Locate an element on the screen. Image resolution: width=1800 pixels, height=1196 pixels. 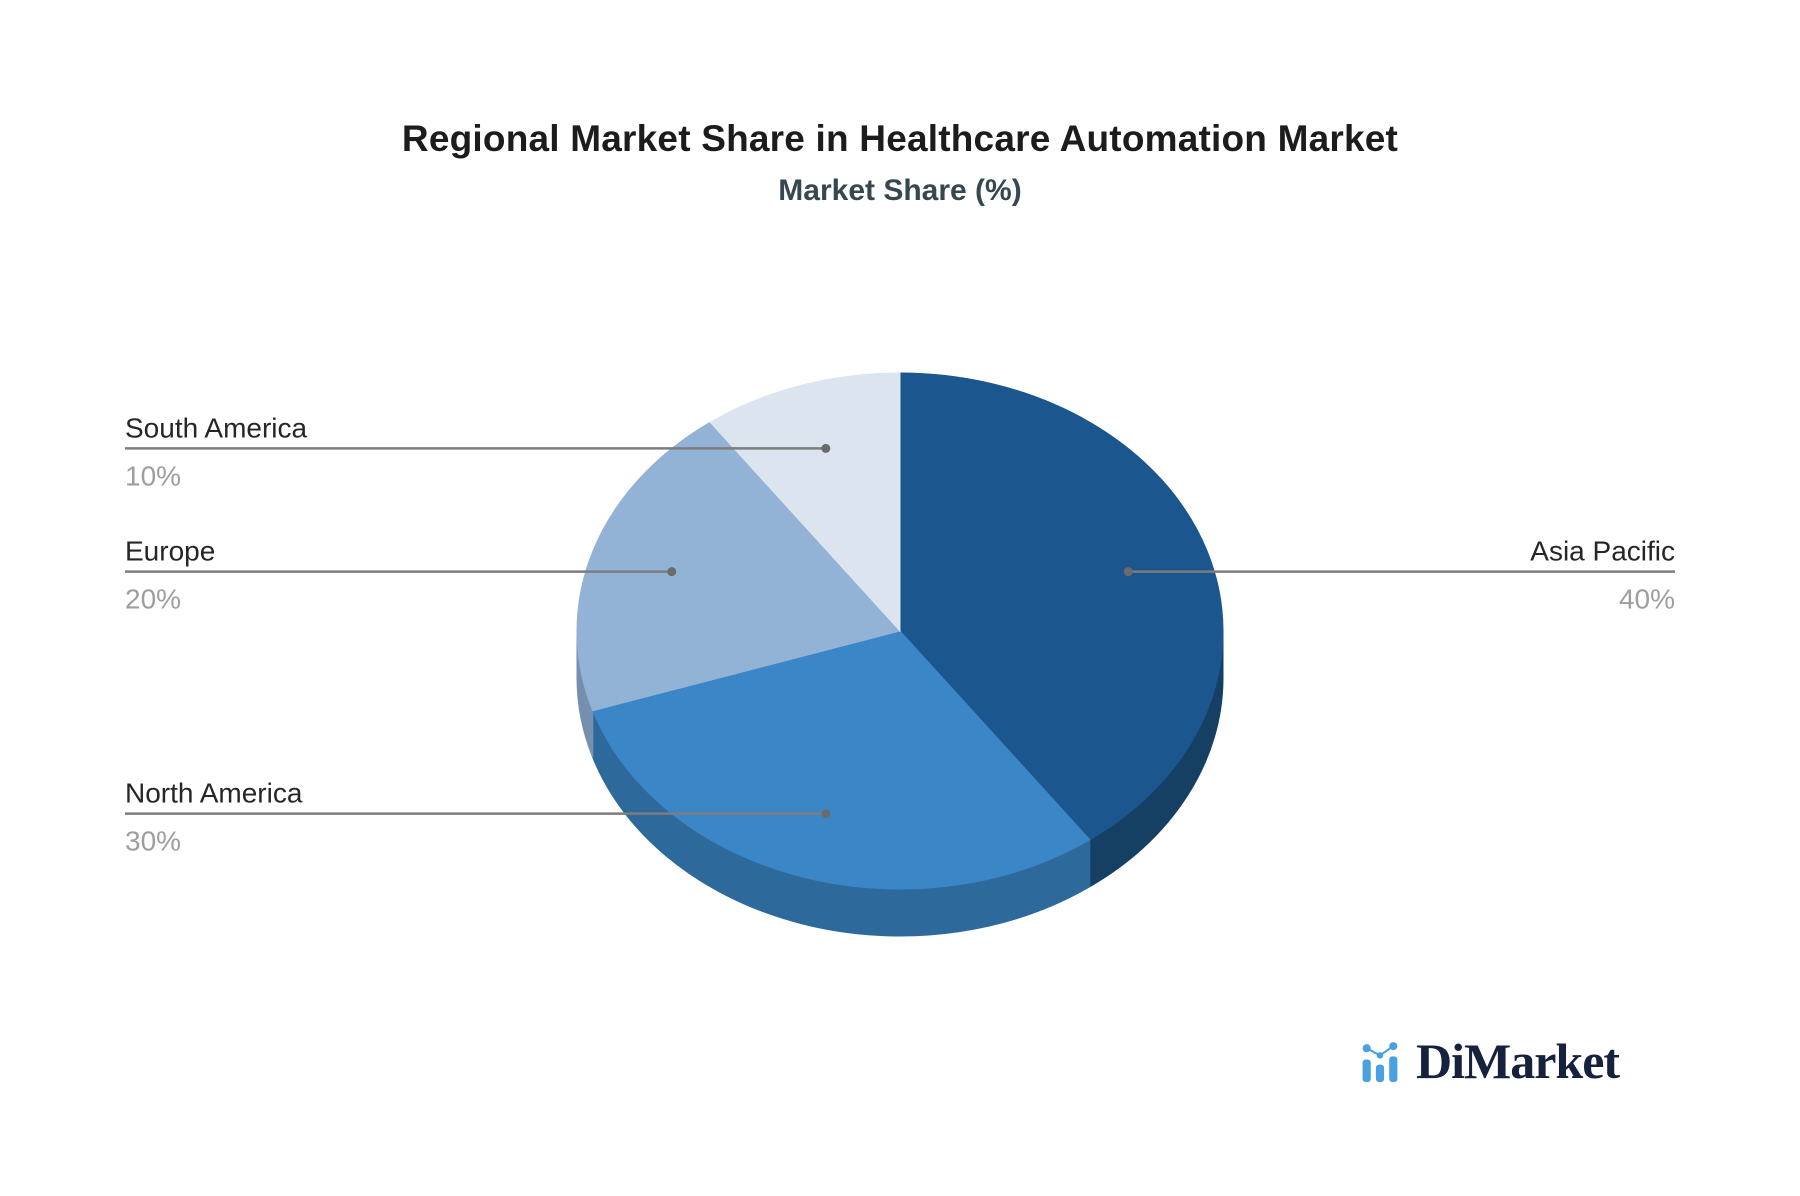
label-dot-asia-pacific is located at coordinates (1128, 572).